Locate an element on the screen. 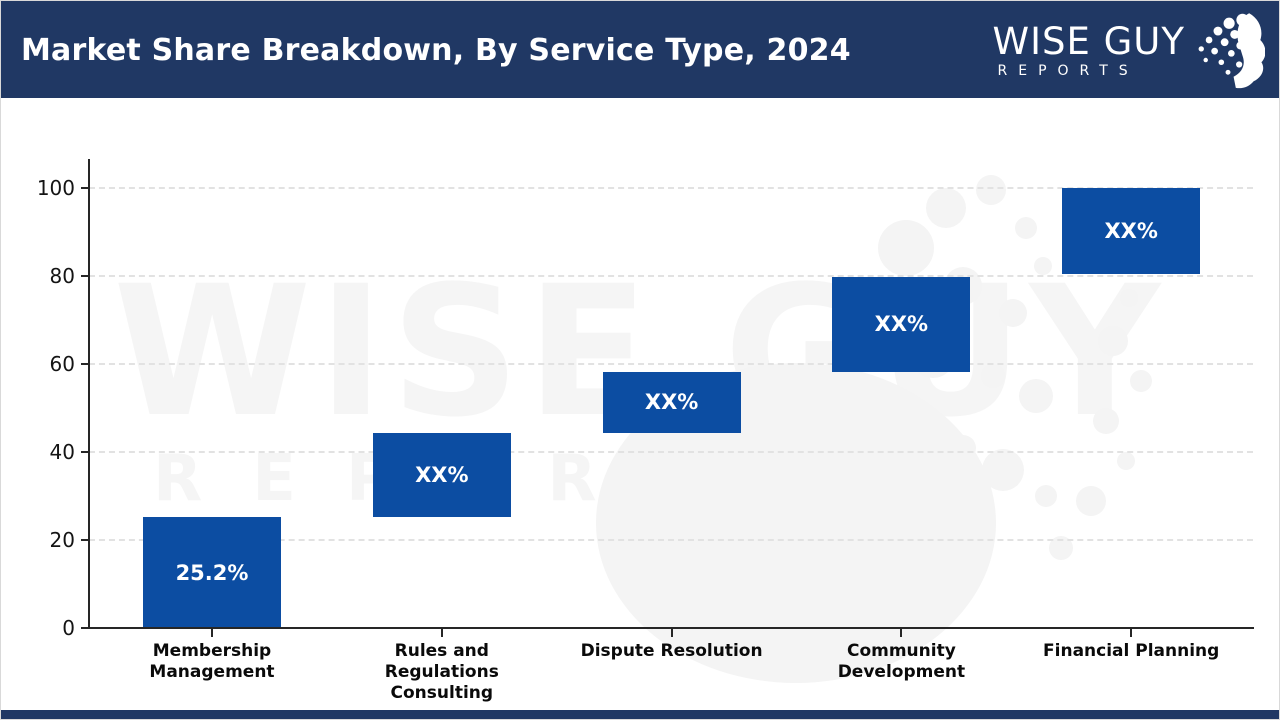 The image size is (1280, 720). bar-3: XX% is located at coordinates (671, 402).